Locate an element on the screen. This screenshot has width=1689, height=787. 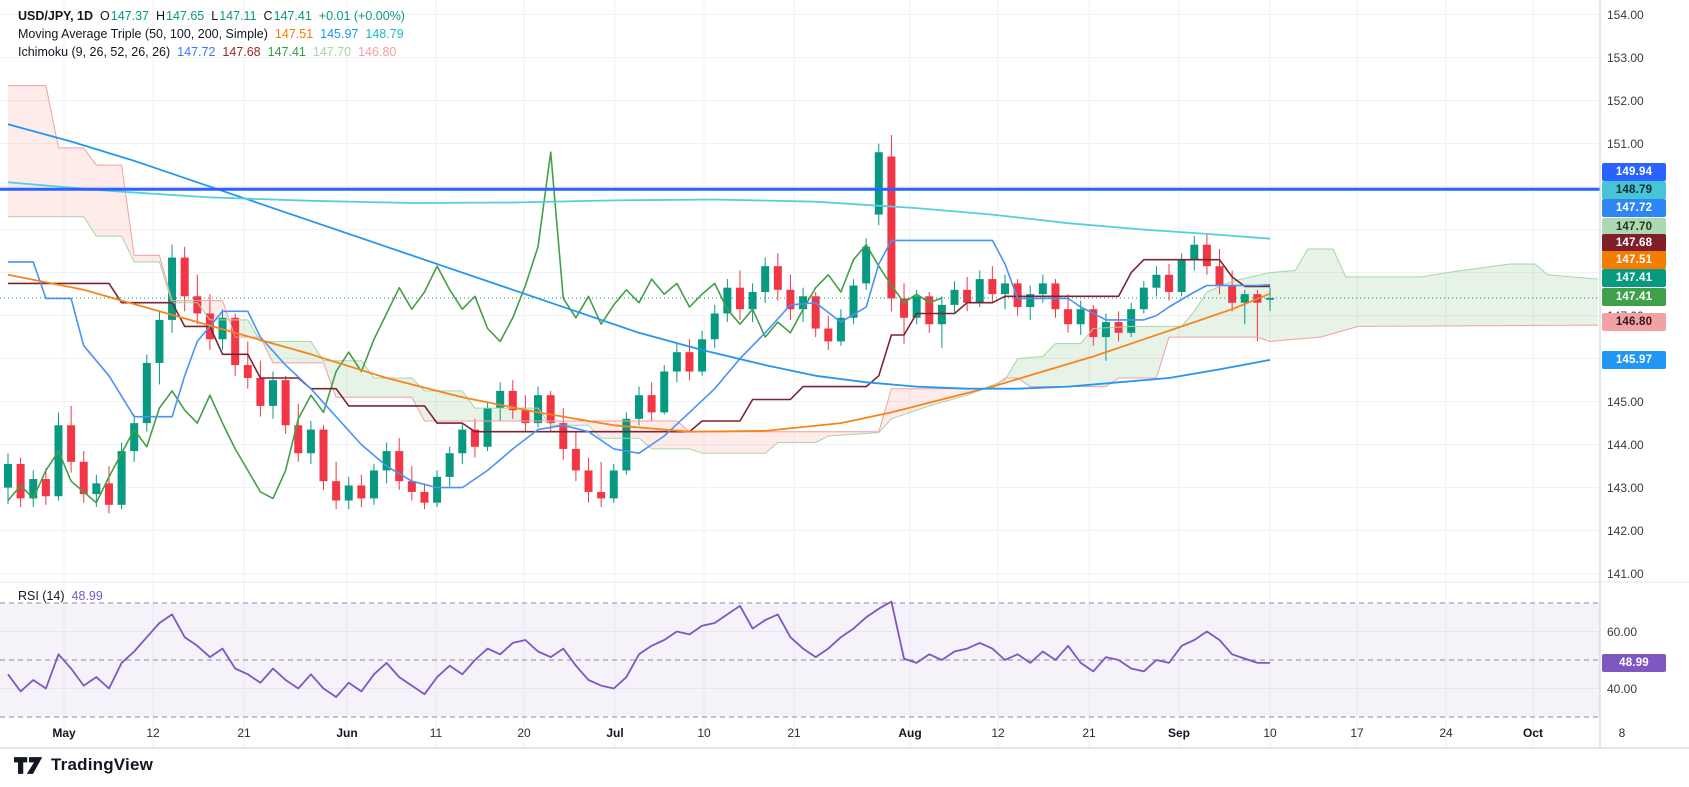
legend-part: 147.41 is located at coordinates (286, 52).